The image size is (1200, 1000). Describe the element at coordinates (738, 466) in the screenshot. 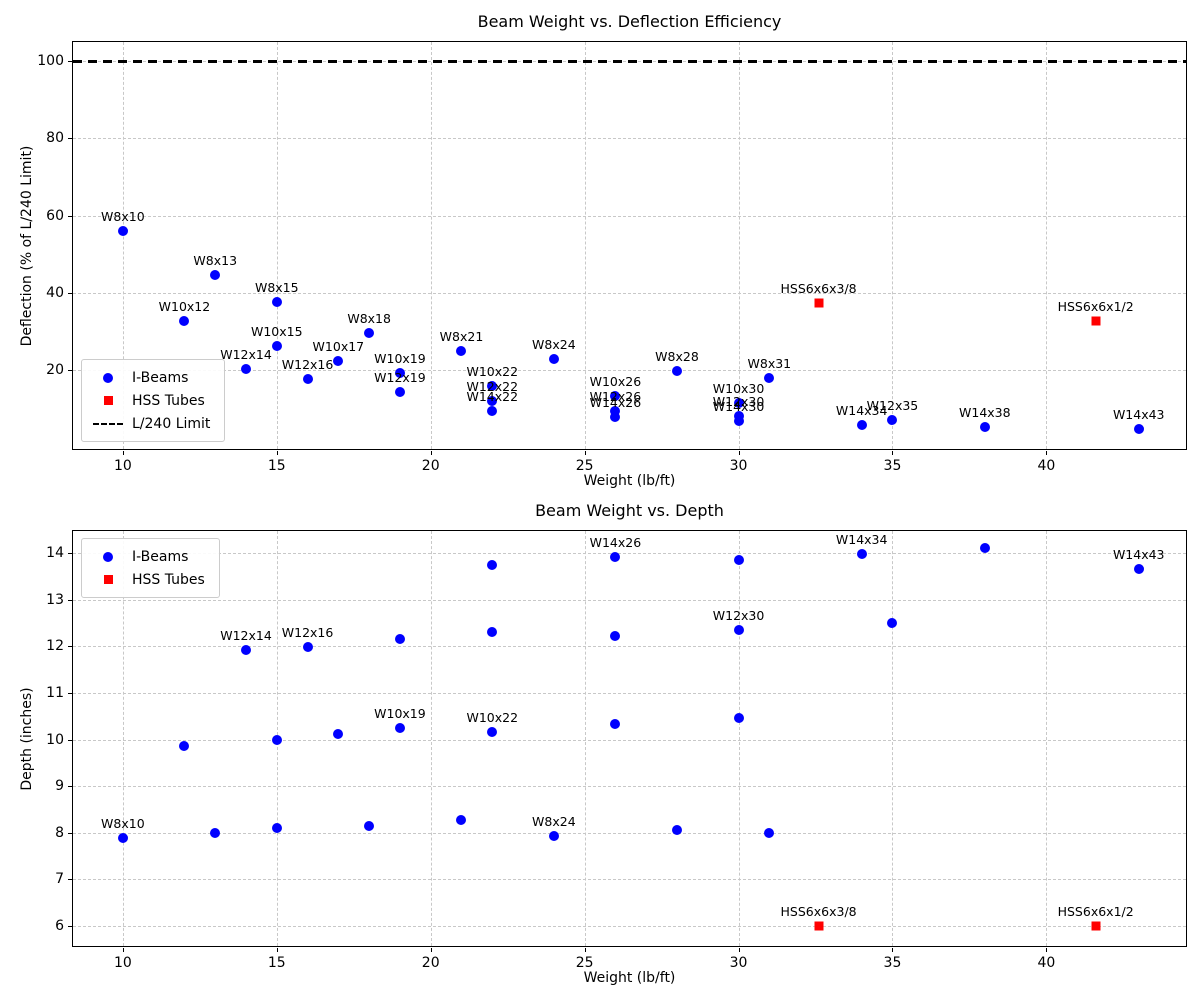

I see `x-tick-label: 30` at that location.